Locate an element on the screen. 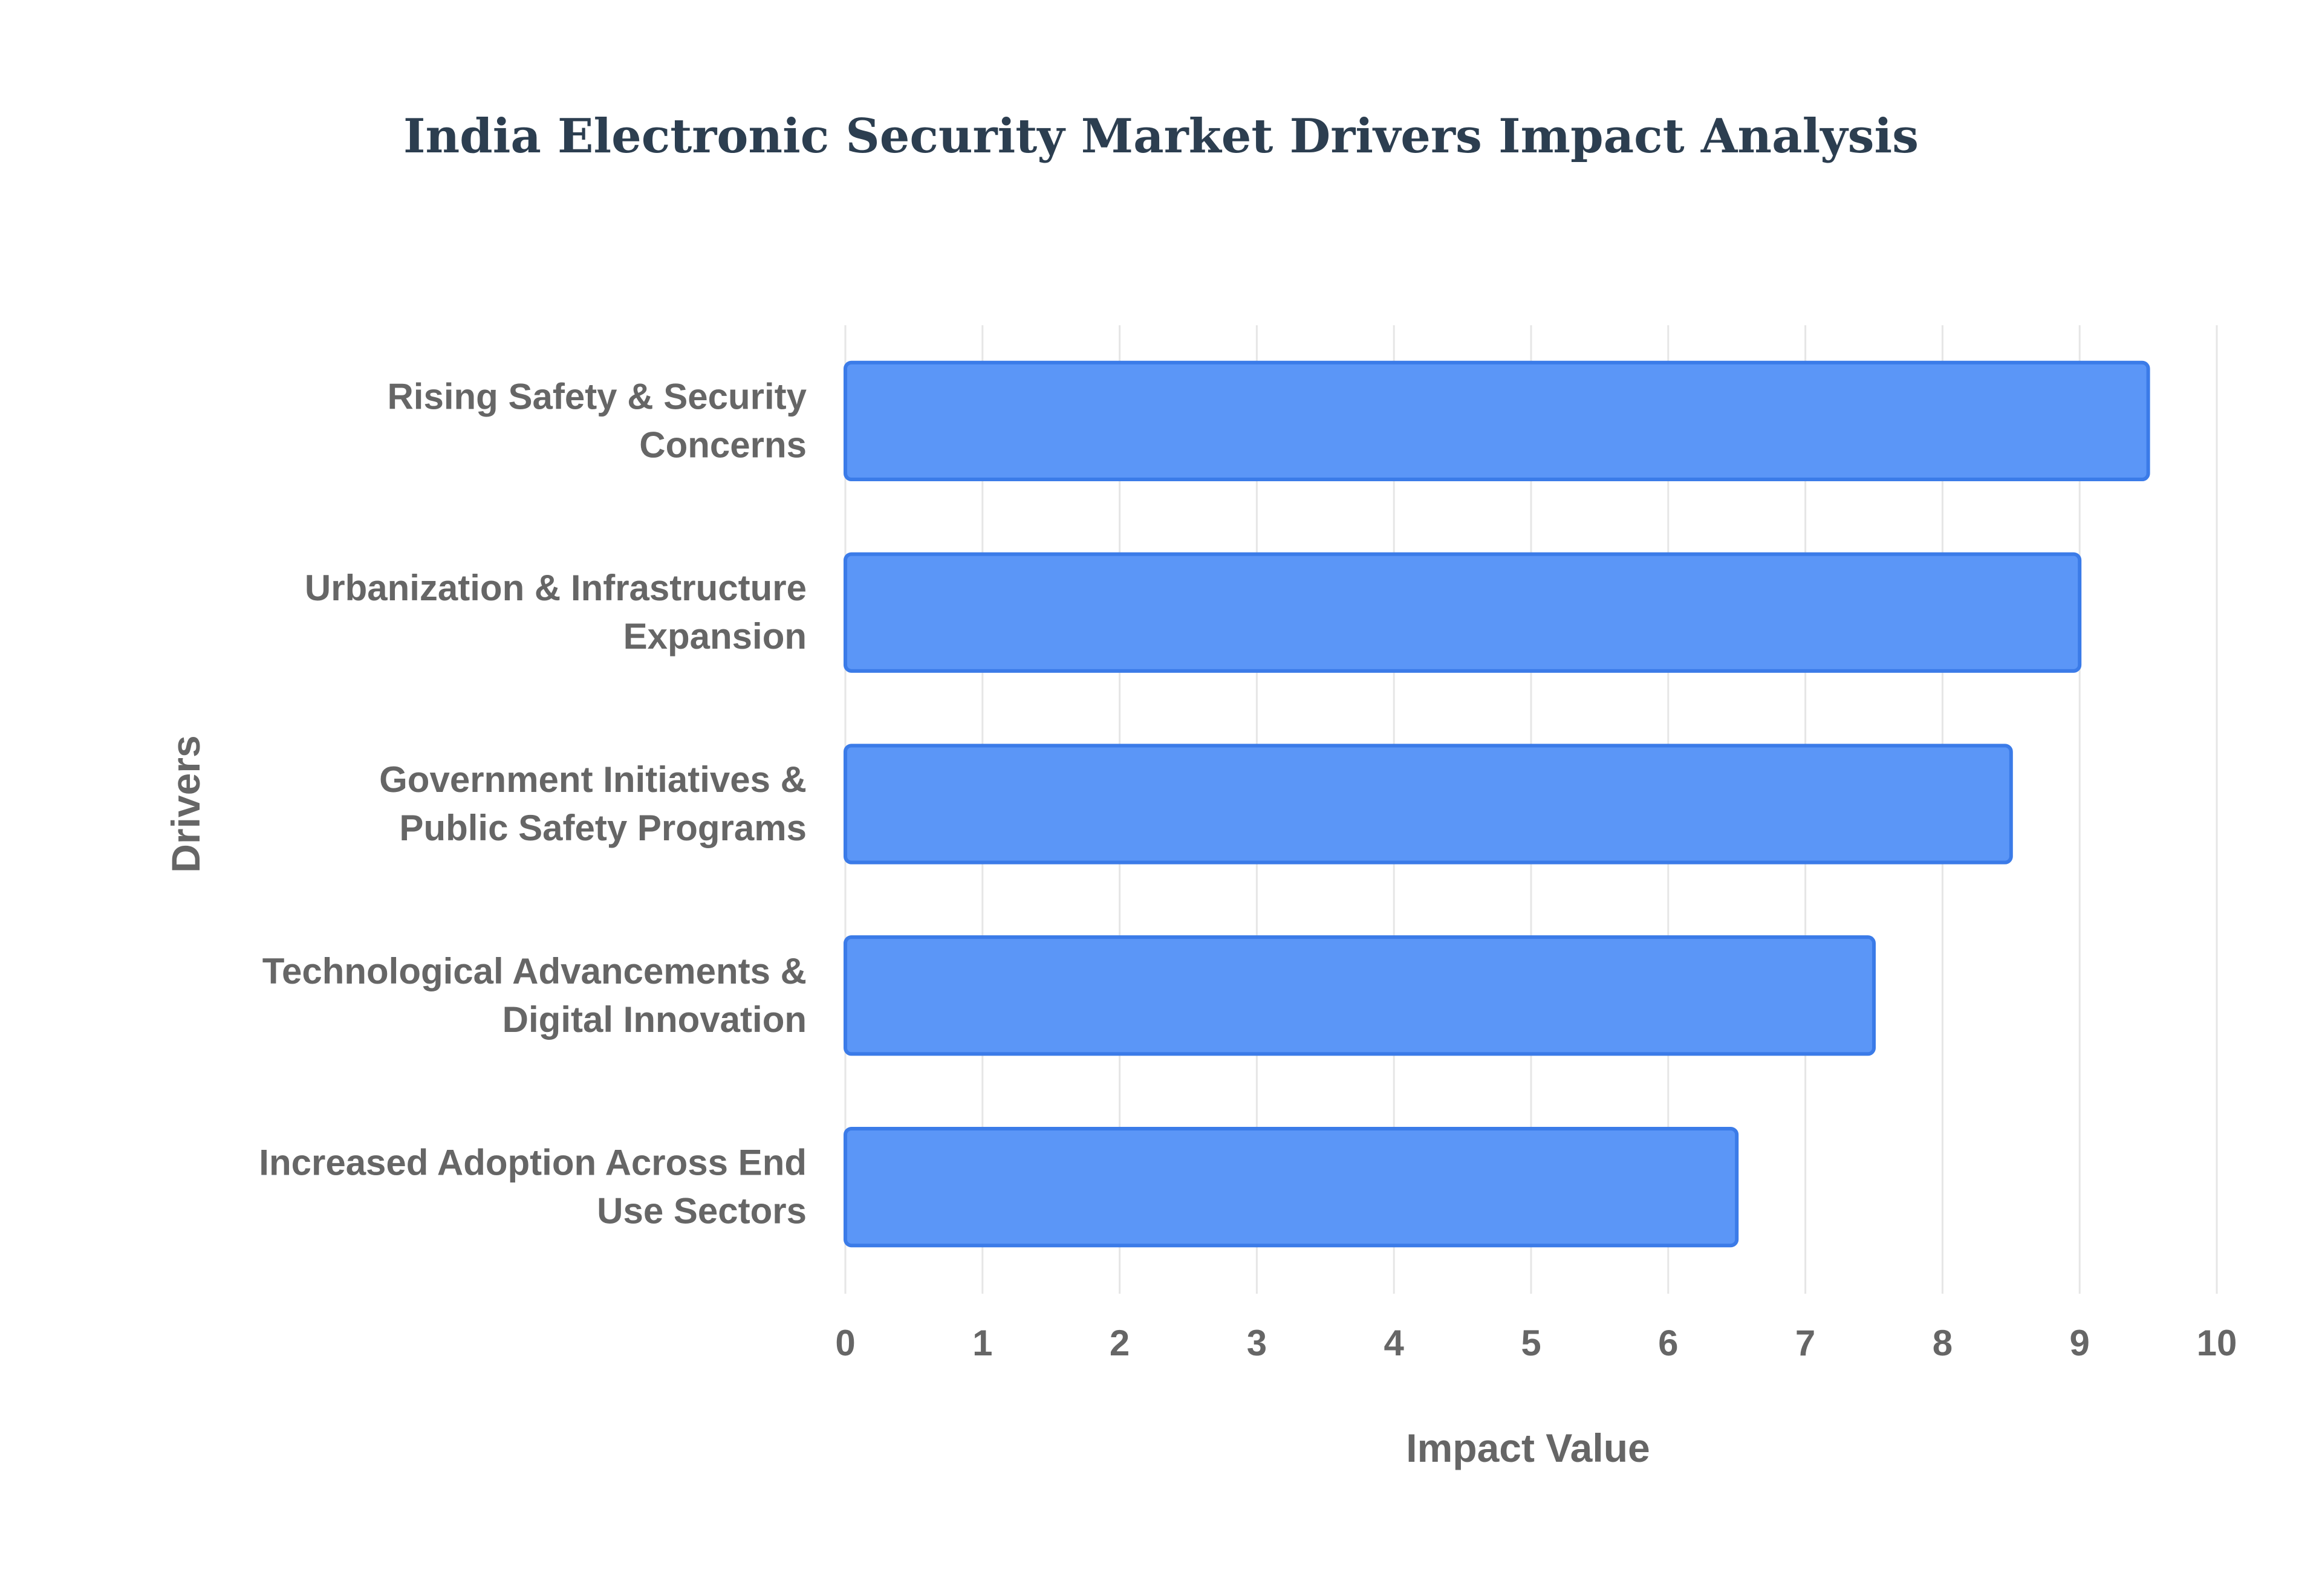 The height and width of the screenshot is (1596, 2322). x-tick-label: 8 is located at coordinates (1943, 1343).